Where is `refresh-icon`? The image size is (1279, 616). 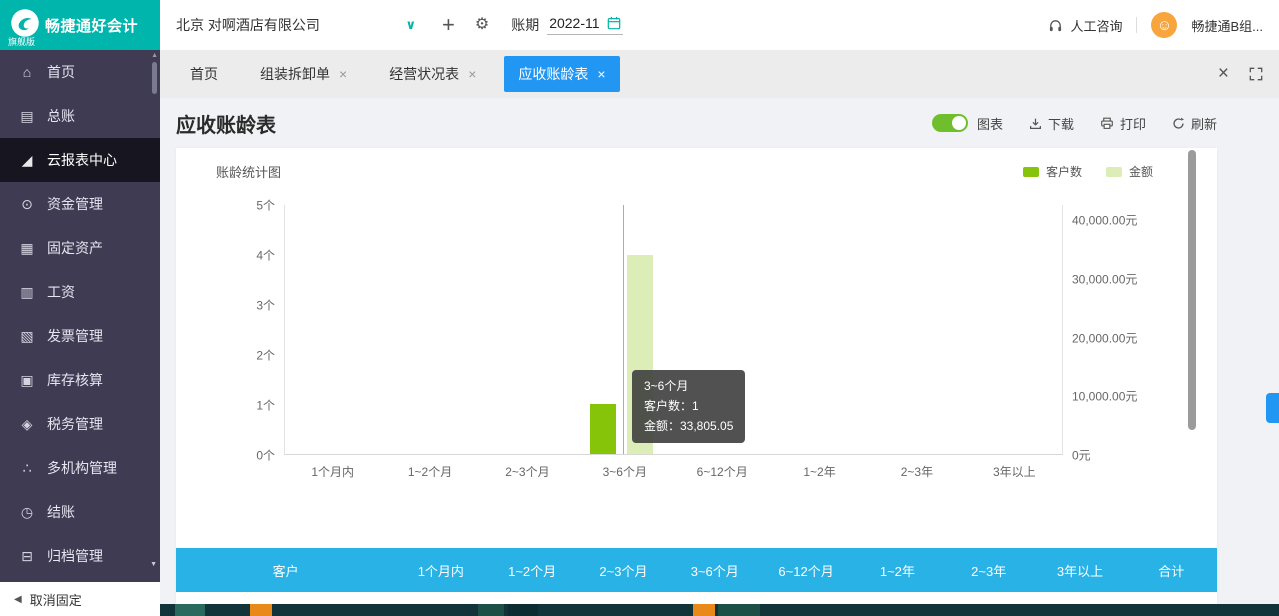 refresh-icon is located at coordinates (1178, 123).